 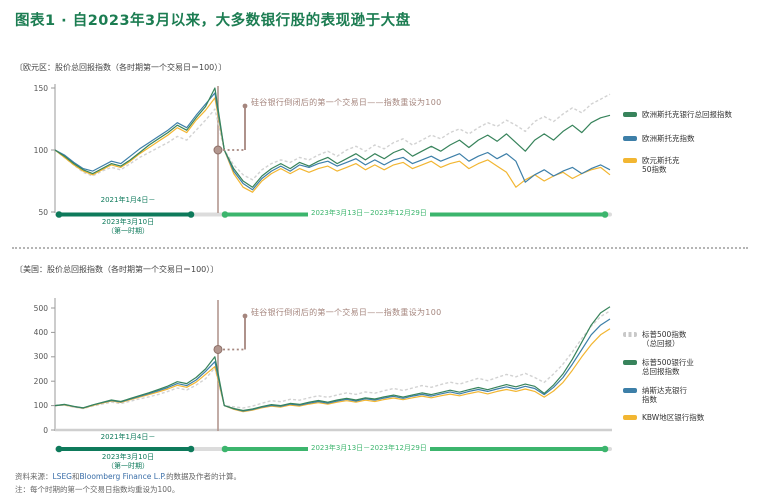 I want to click on legend-item: 欧洲斯托克指数, so click(x=659, y=138).